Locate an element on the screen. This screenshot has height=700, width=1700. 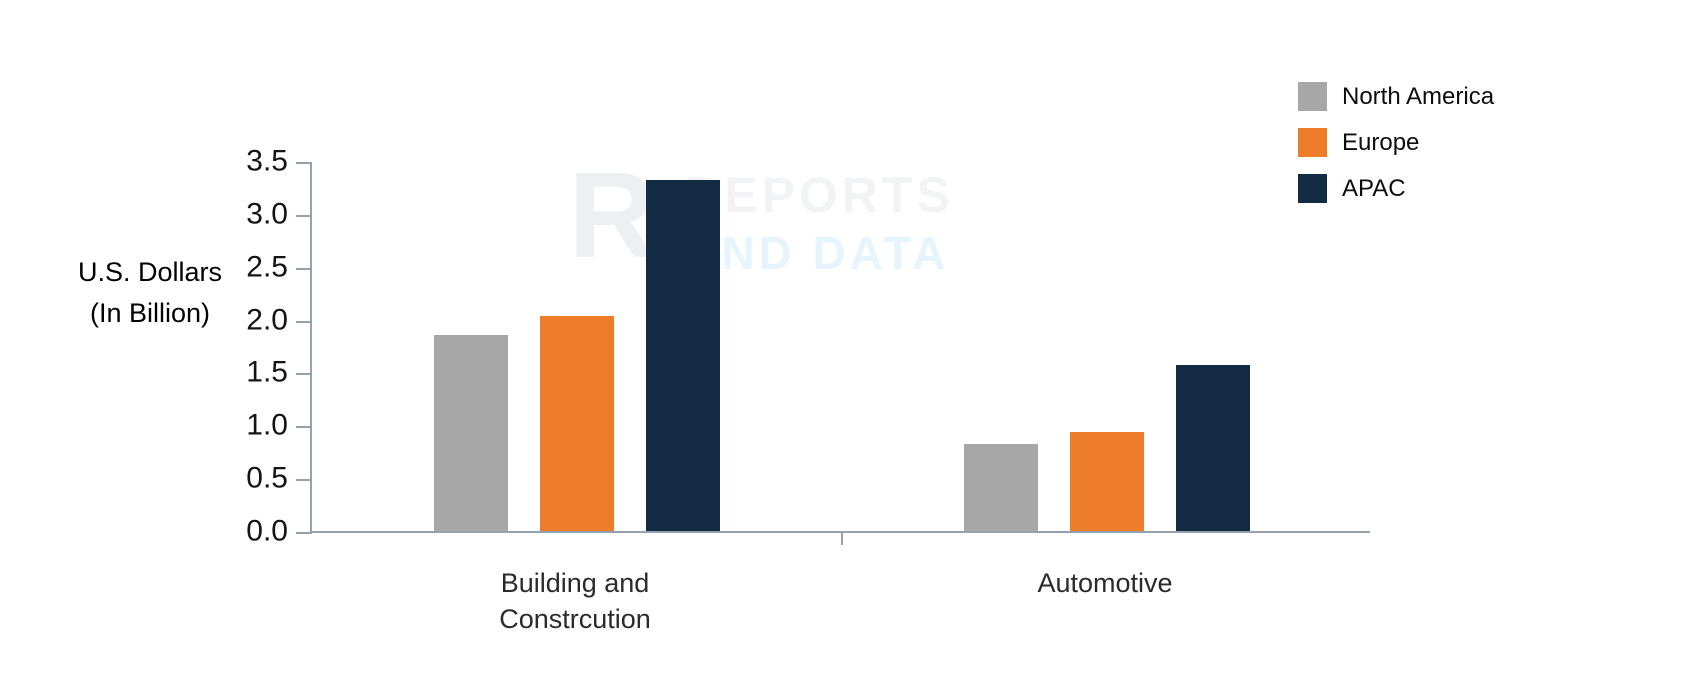
legend: North America Europe APAC is located at coordinates (1396, 151).